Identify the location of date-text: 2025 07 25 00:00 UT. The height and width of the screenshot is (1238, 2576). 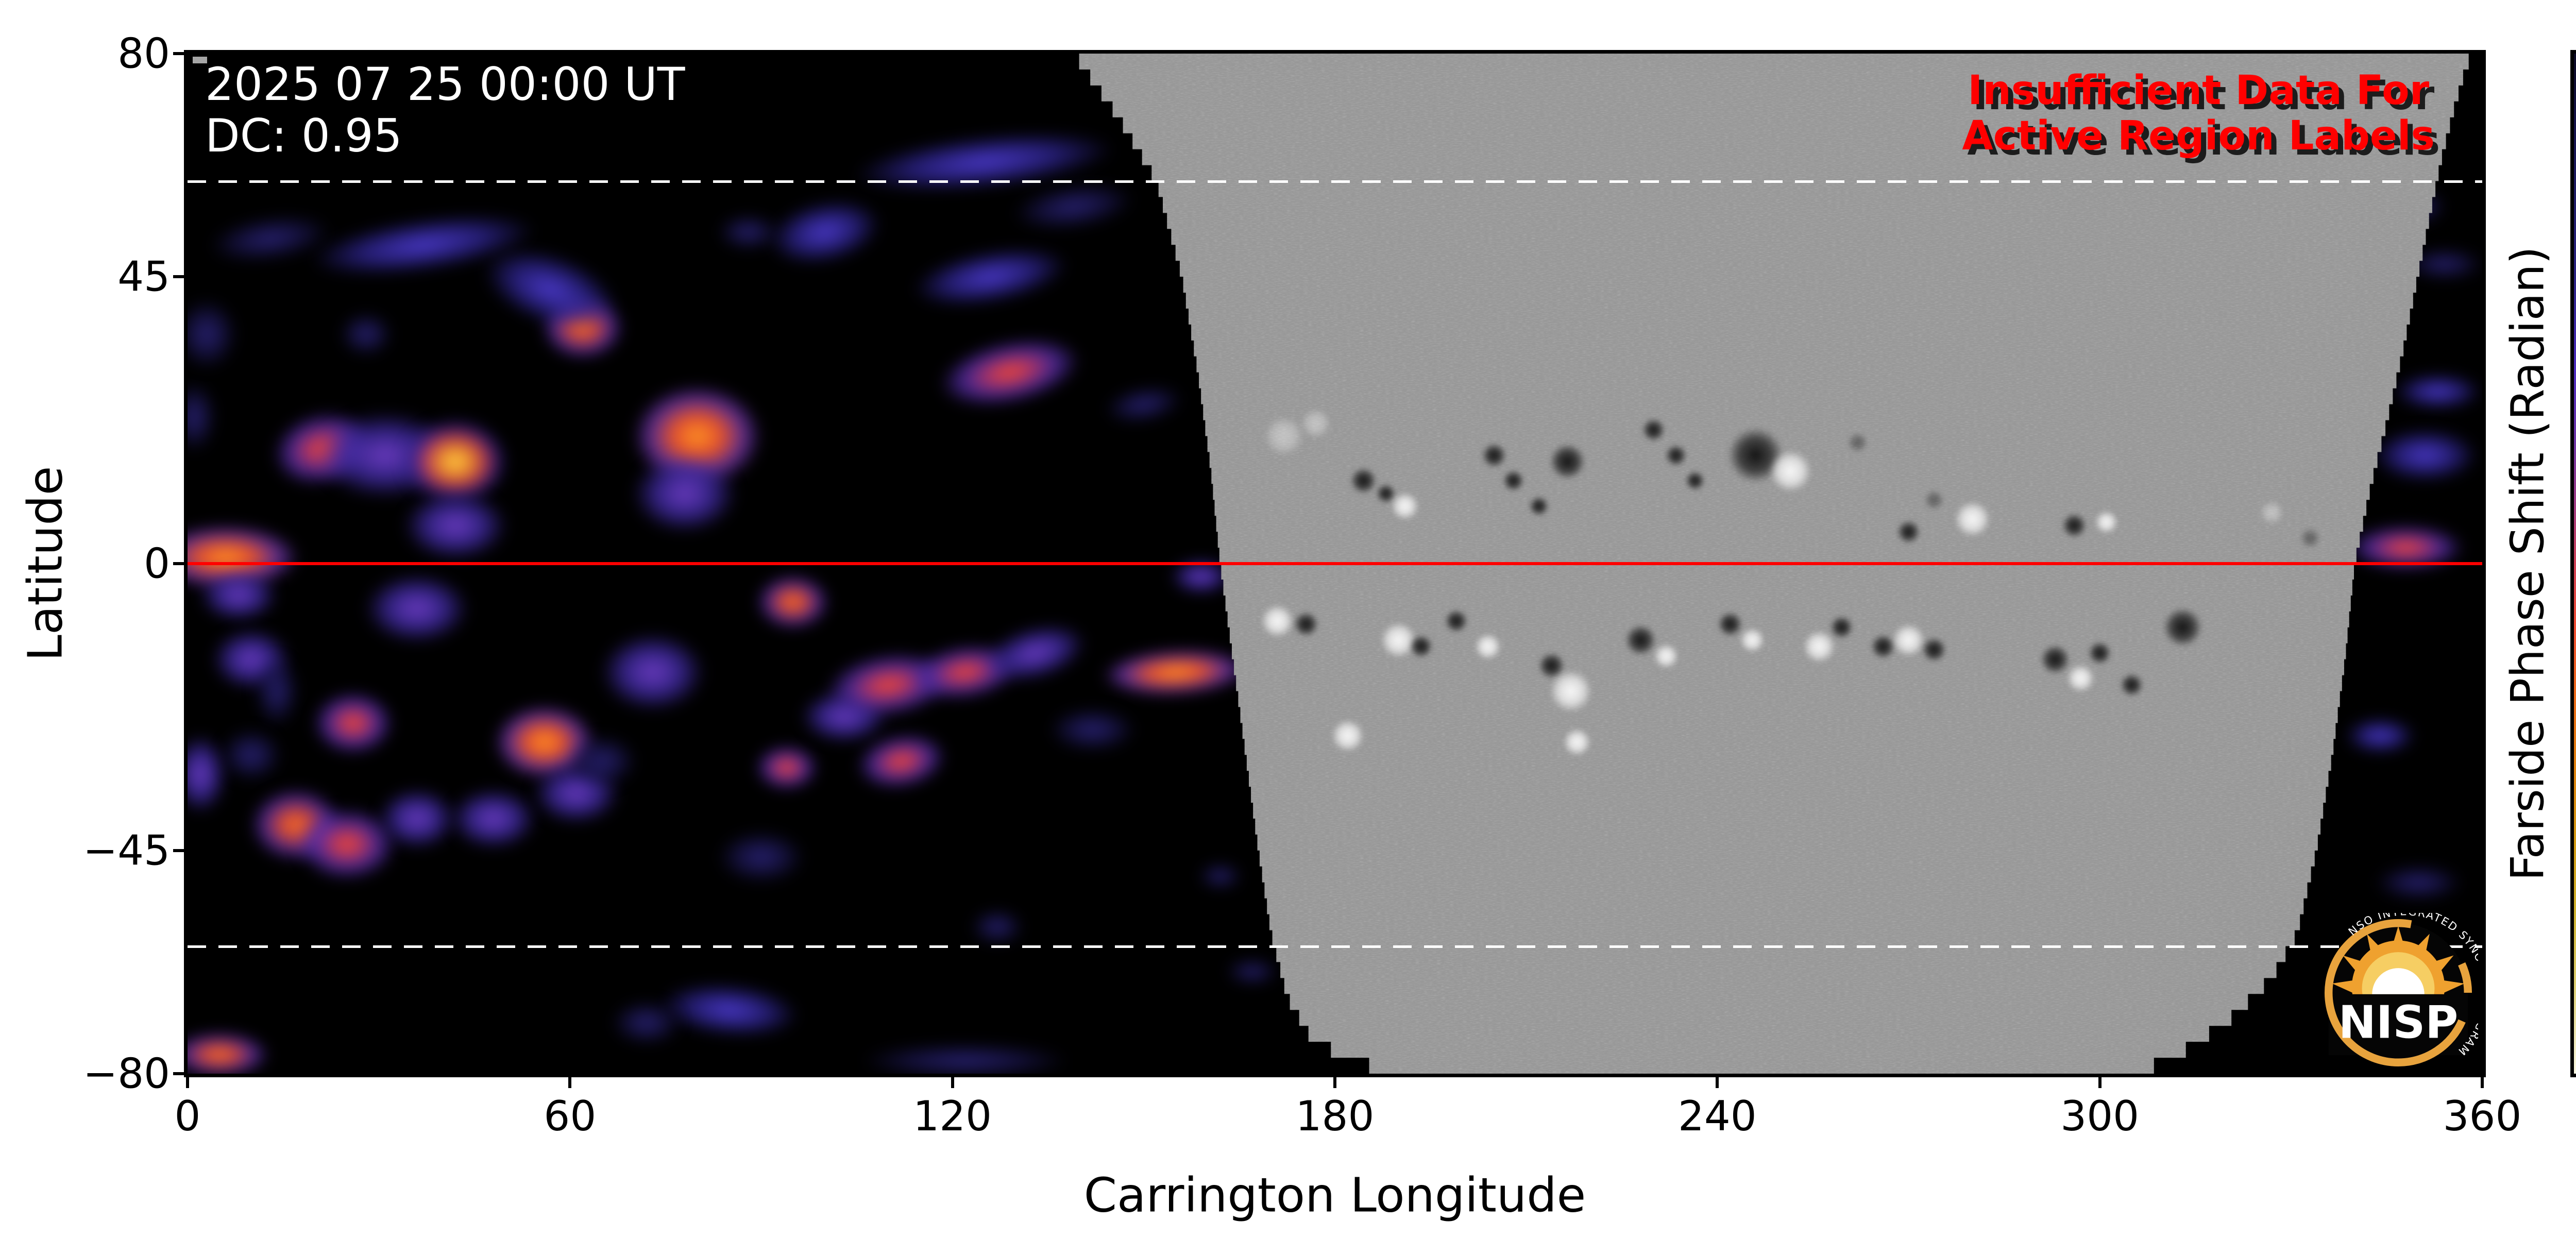
(445, 84).